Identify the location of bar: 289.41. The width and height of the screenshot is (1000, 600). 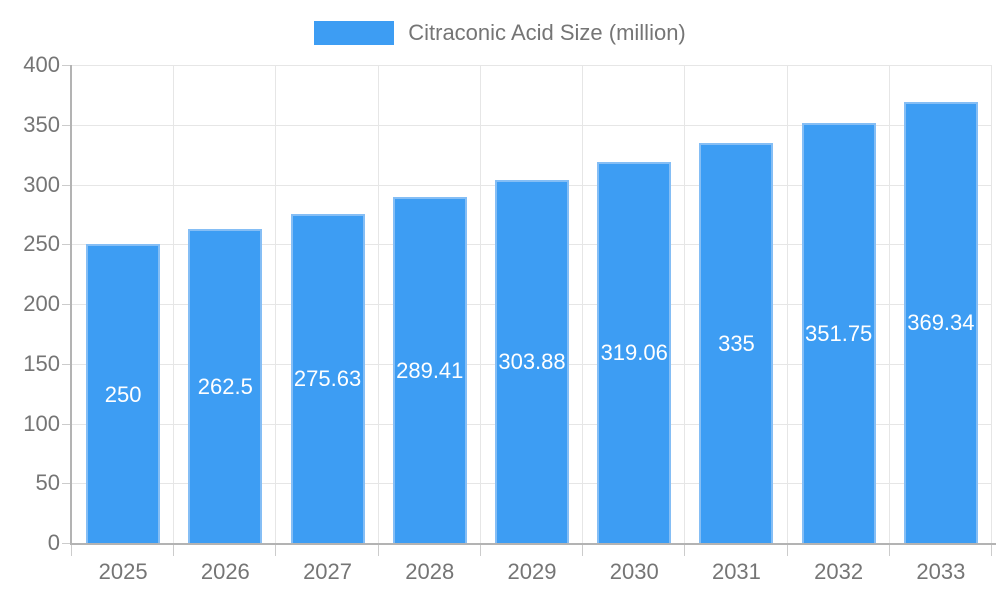
(429, 370).